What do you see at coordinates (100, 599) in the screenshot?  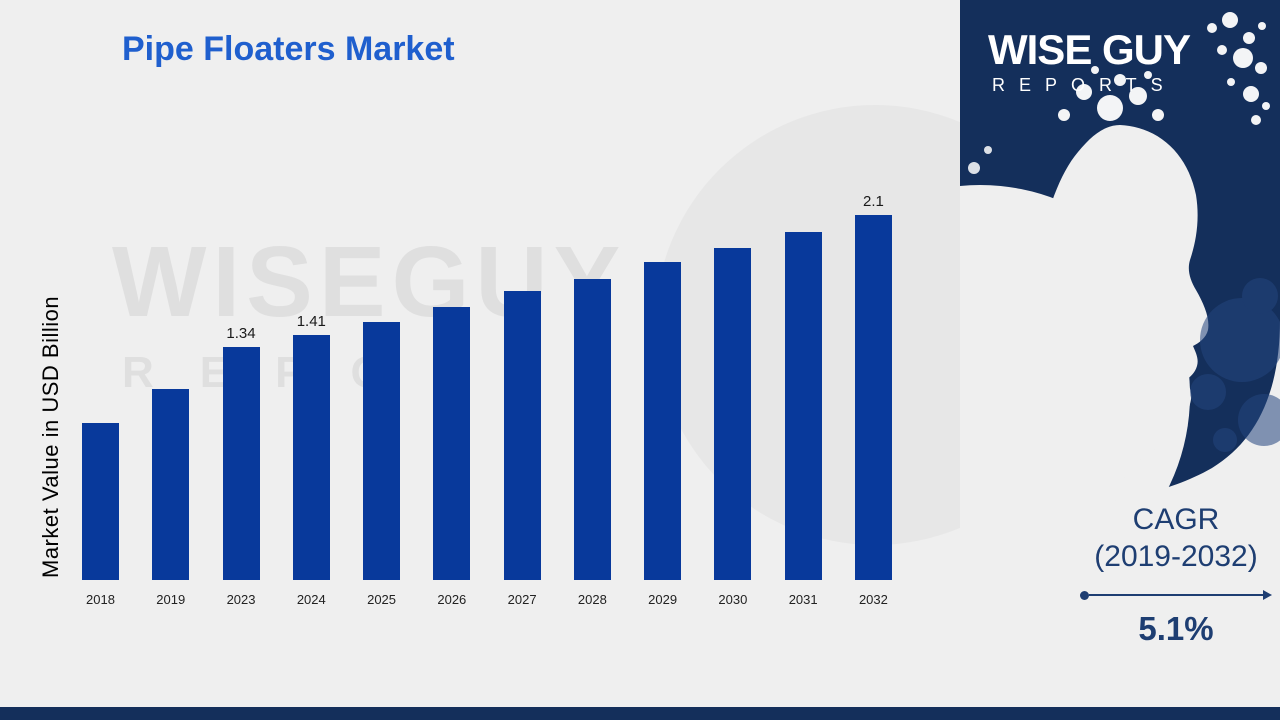 I see `bar-year-label: 2018` at bounding box center [100, 599].